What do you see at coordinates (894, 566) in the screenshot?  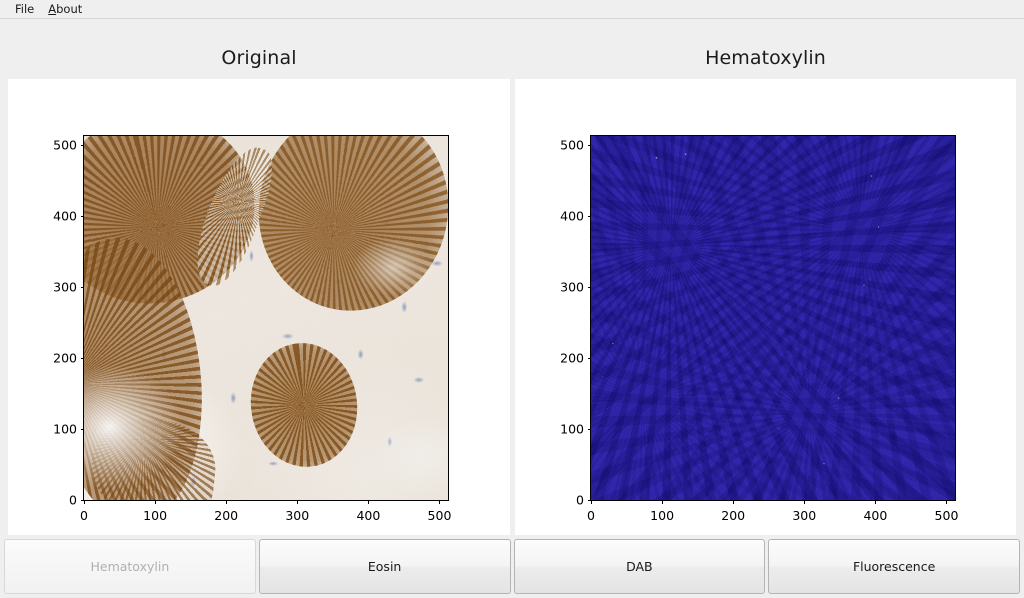 I see `stain-button-fluorescence: Fluorescence` at bounding box center [894, 566].